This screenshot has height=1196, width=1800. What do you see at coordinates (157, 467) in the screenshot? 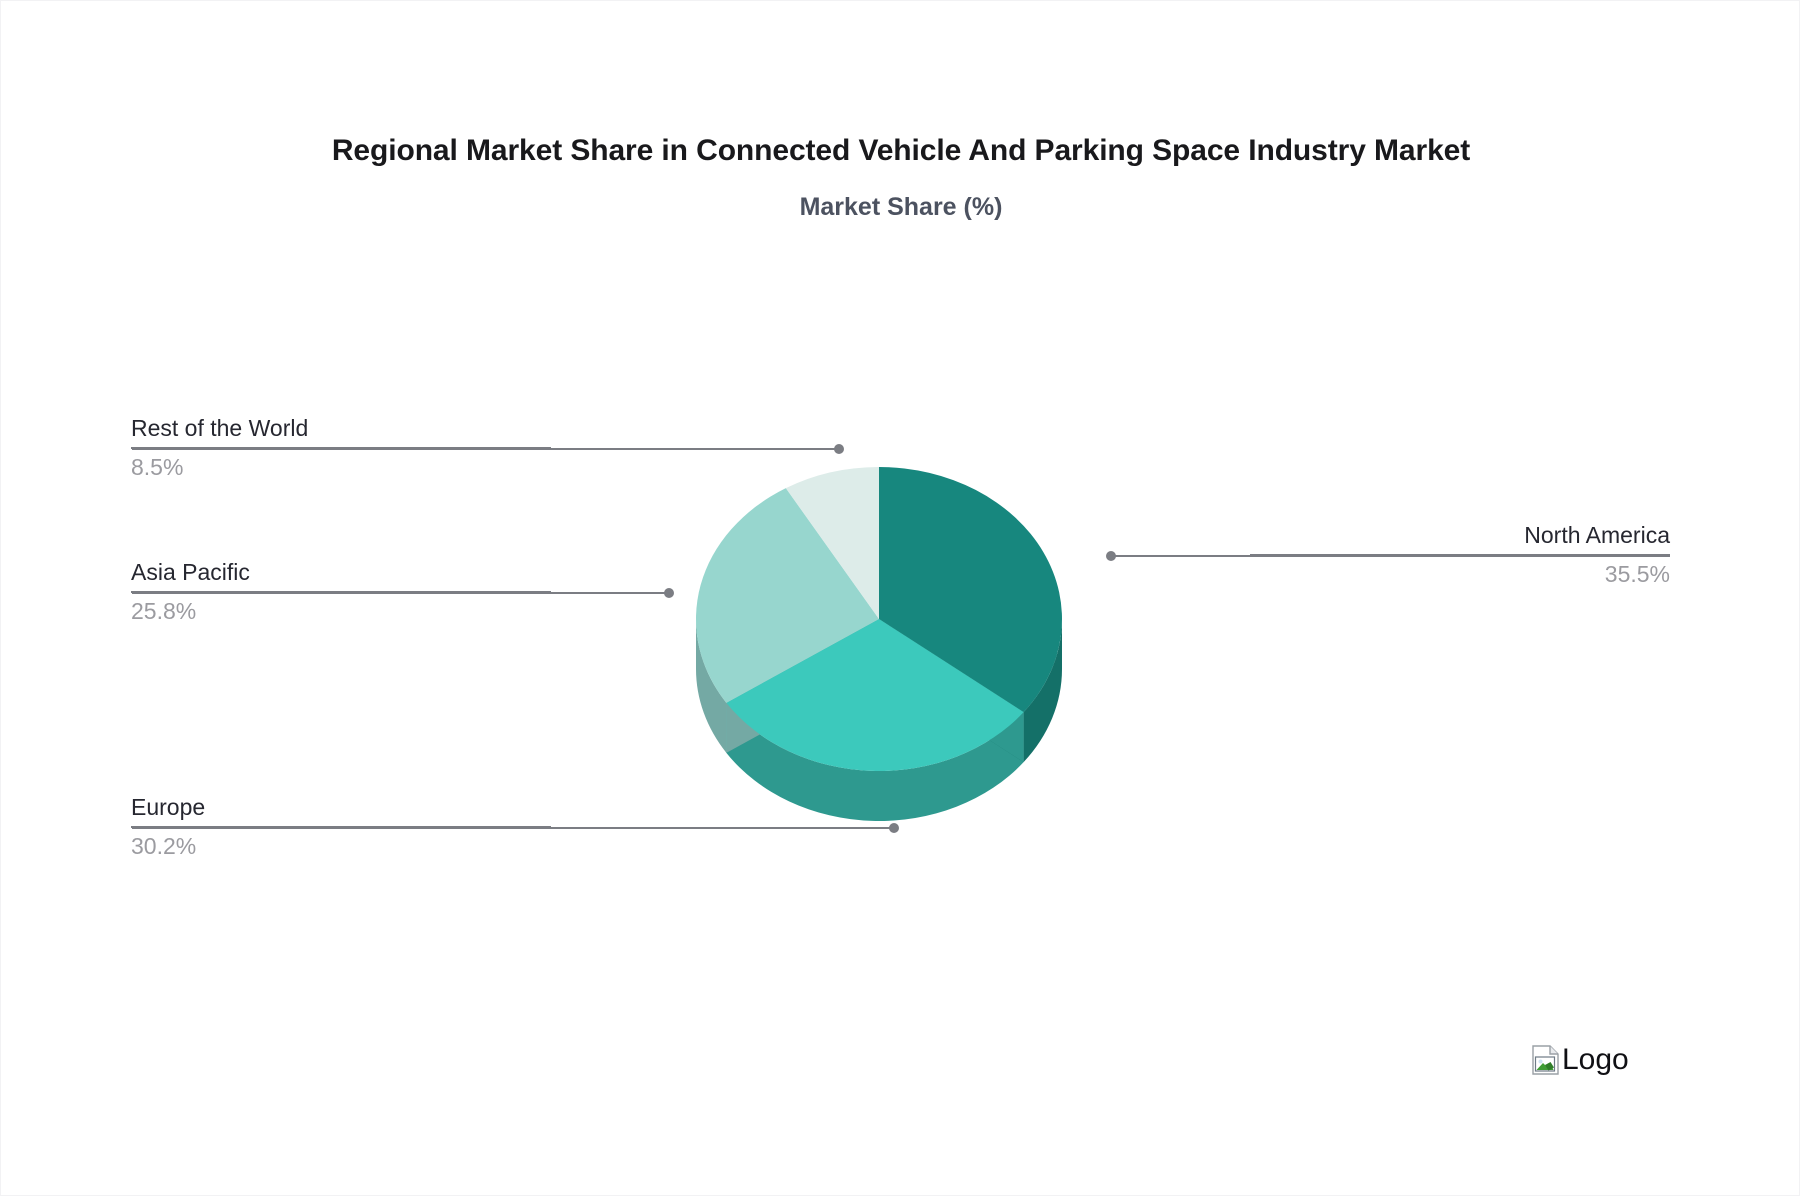
I see `callout-value-rest-of-the-world: 8.5%` at bounding box center [157, 467].